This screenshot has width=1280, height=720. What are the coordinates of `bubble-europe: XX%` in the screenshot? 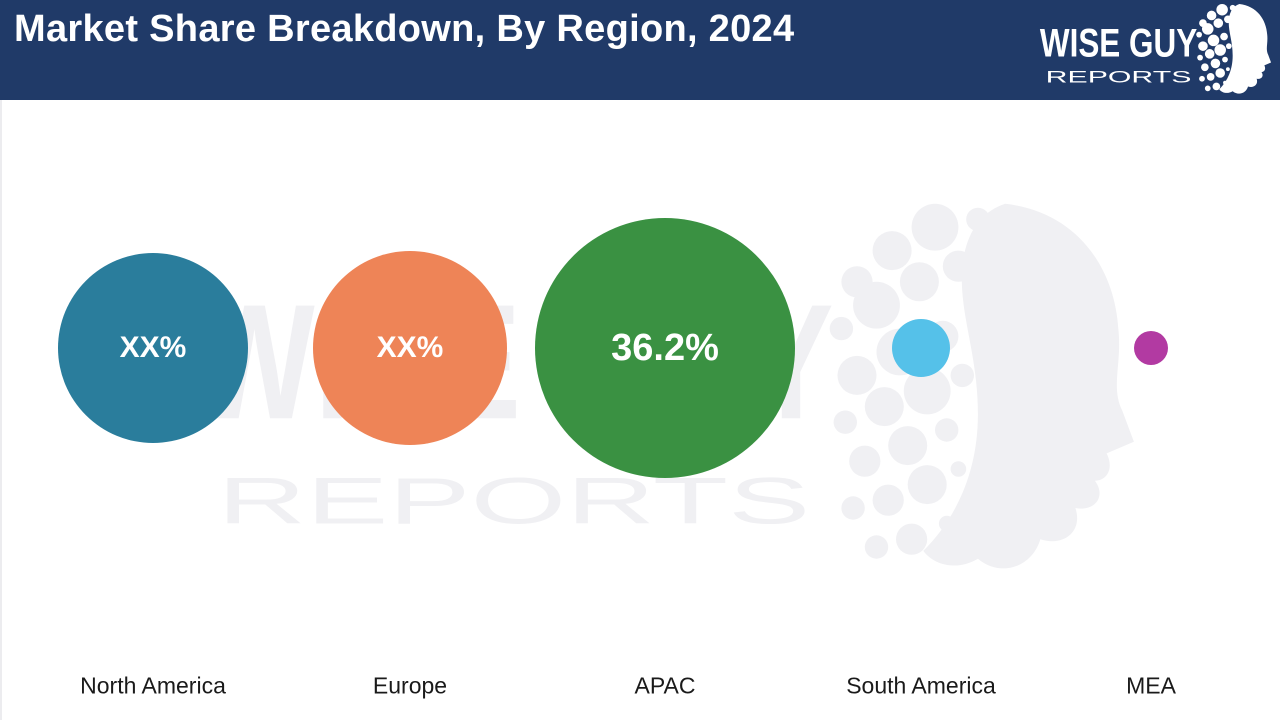 It's located at (410, 348).